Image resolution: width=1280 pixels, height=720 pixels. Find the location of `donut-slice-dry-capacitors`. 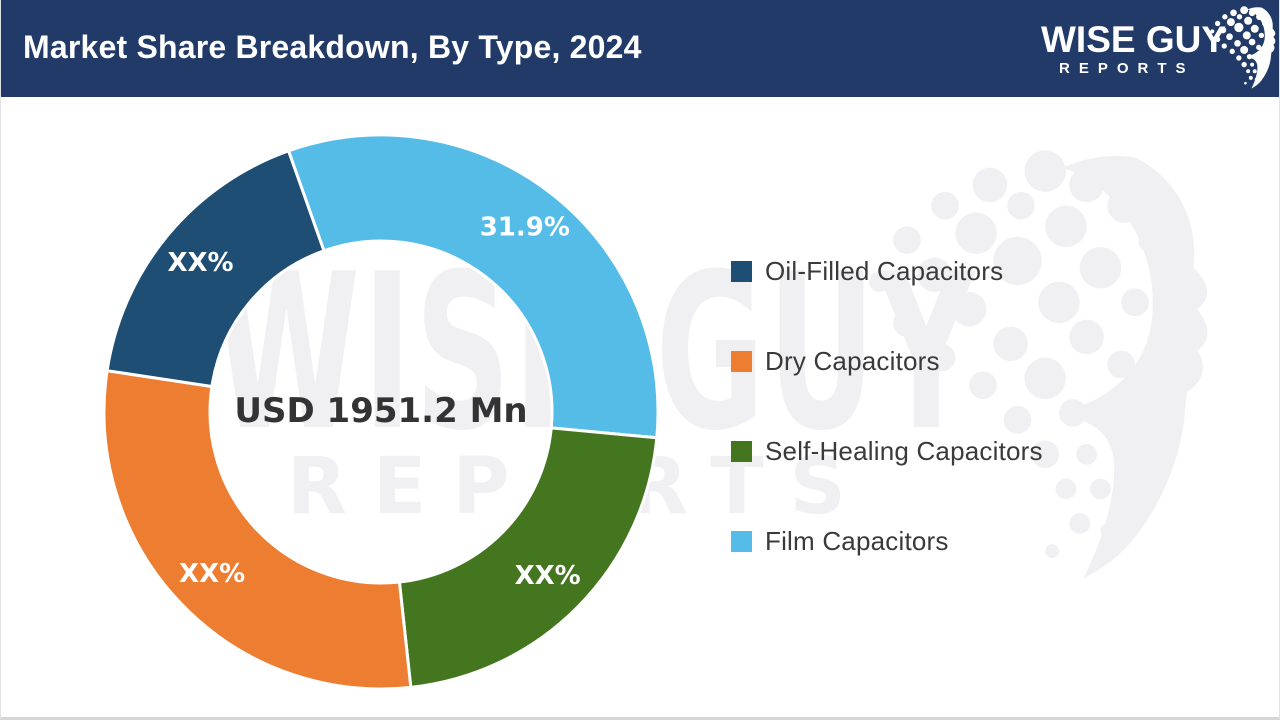

donut-slice-dry-capacitors is located at coordinates (257, 530).